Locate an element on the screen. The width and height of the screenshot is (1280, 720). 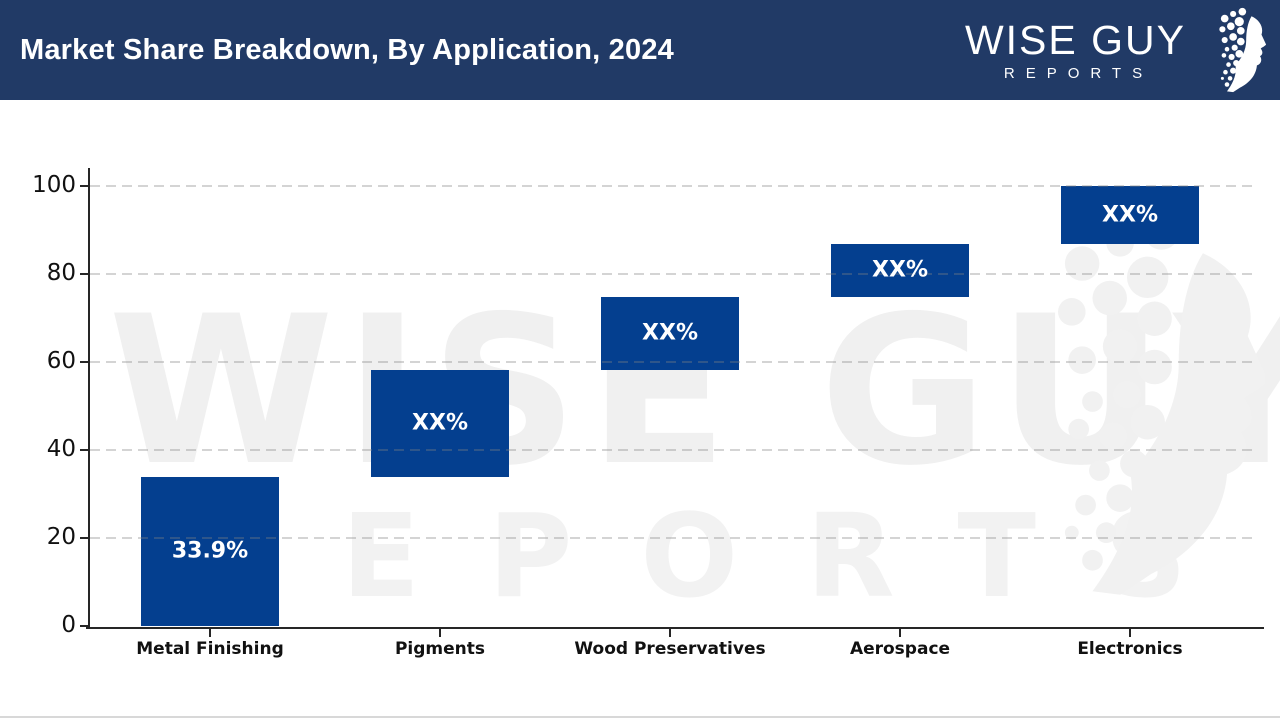
logo-text: WISE GUY REPORTS is located at coordinates (1075, 49).